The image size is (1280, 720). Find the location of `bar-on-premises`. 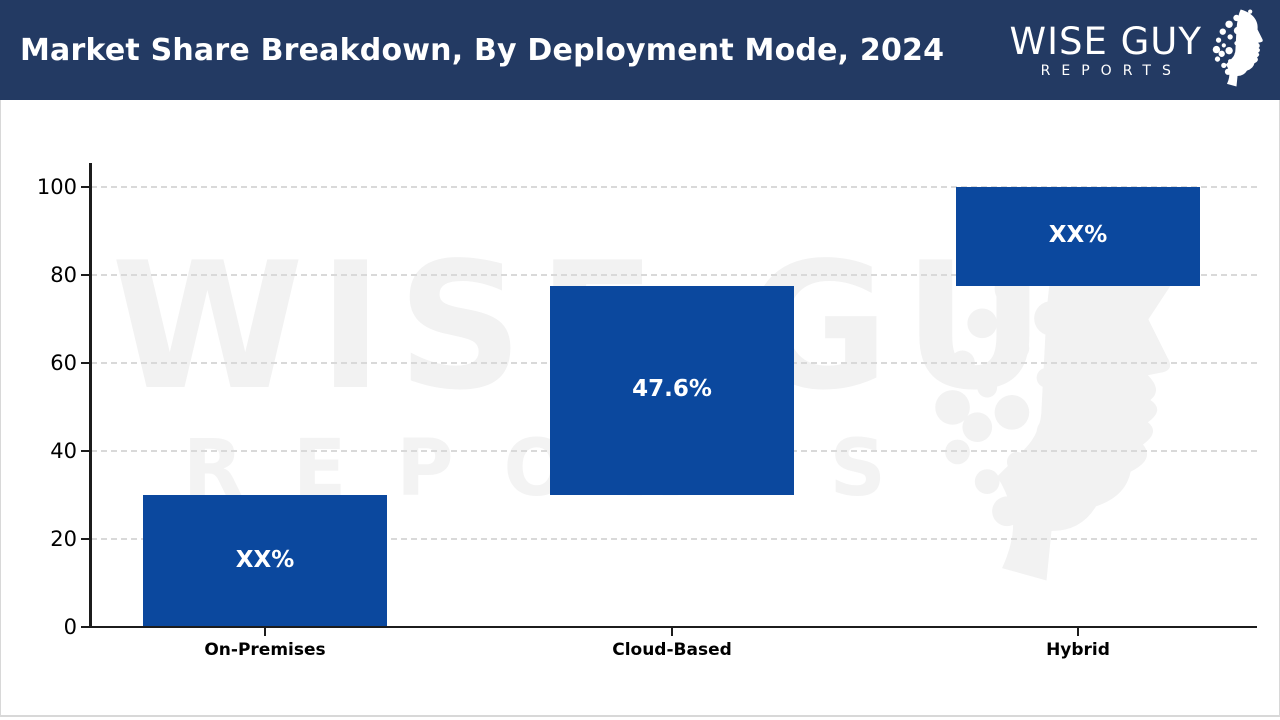

bar-on-premises is located at coordinates (265, 561).